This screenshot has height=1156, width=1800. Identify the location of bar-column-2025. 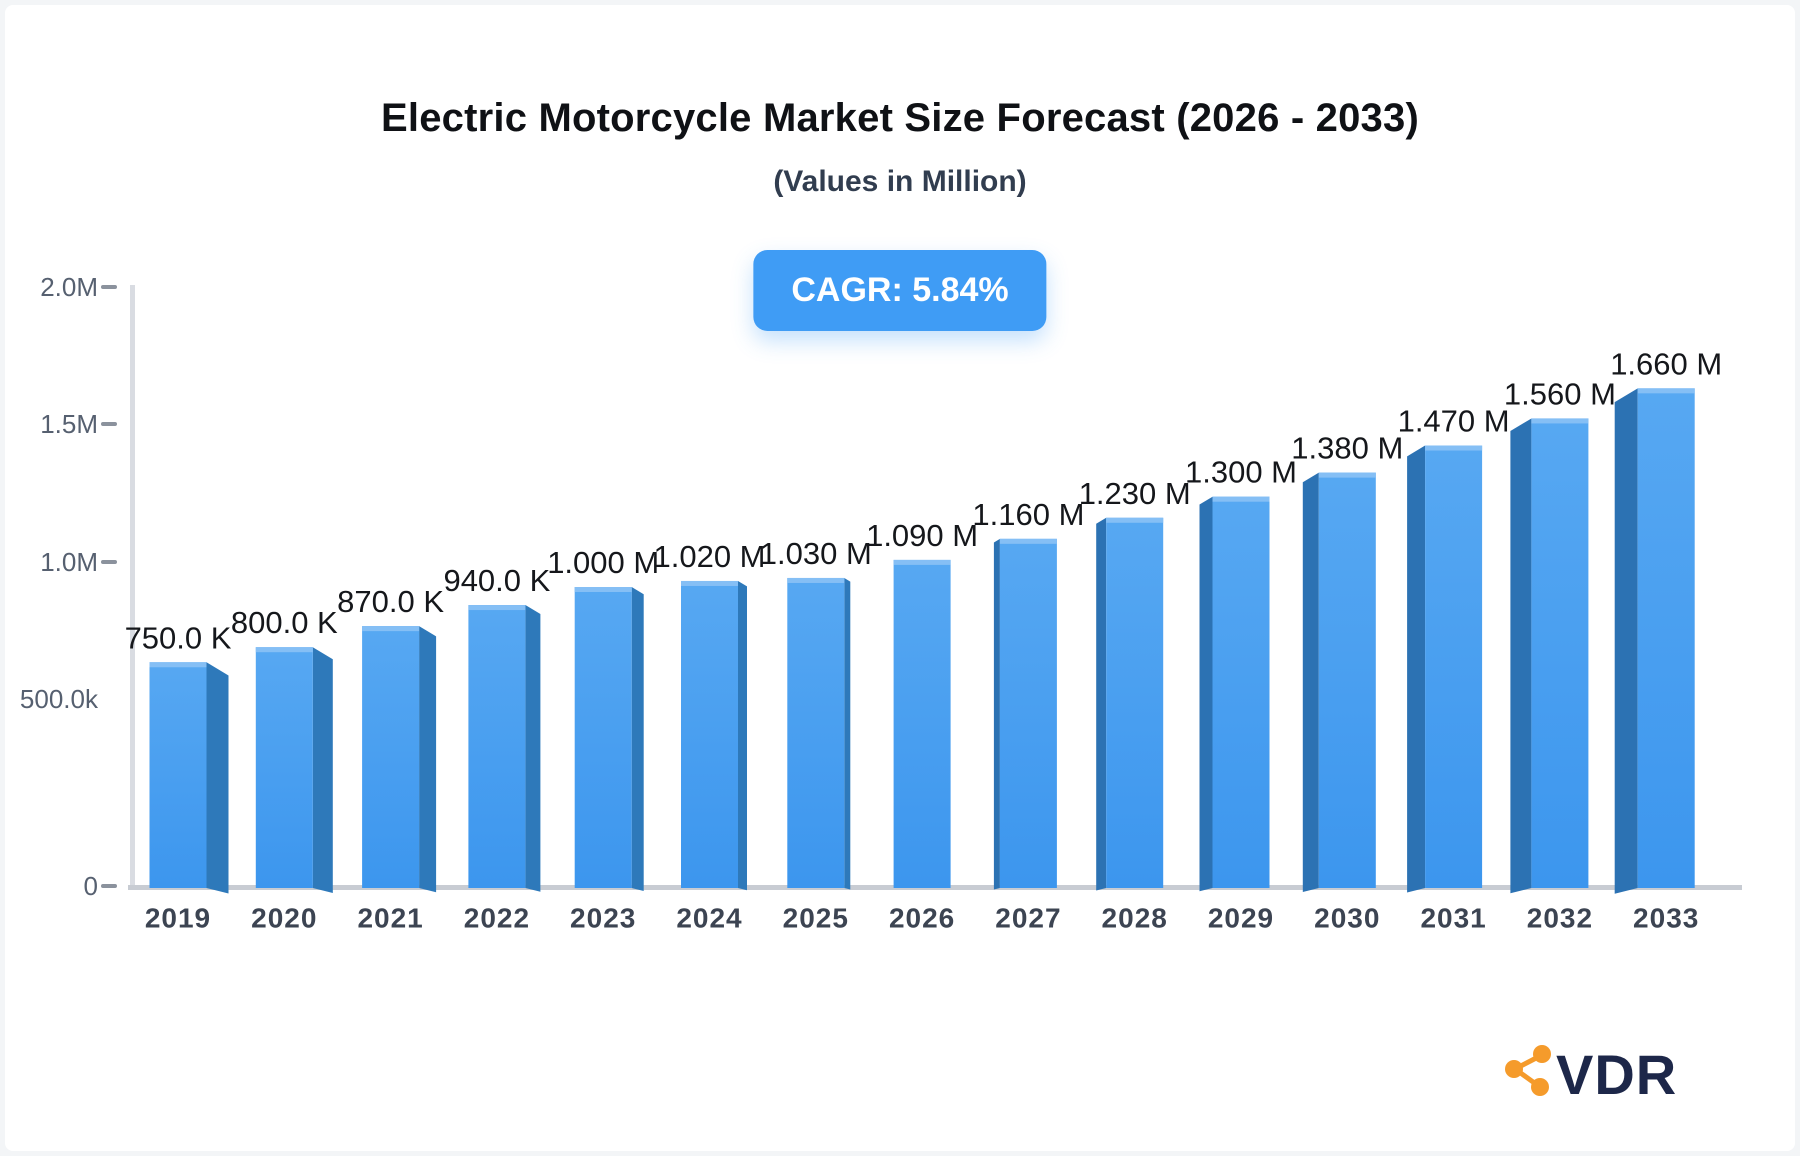
(819, 733).